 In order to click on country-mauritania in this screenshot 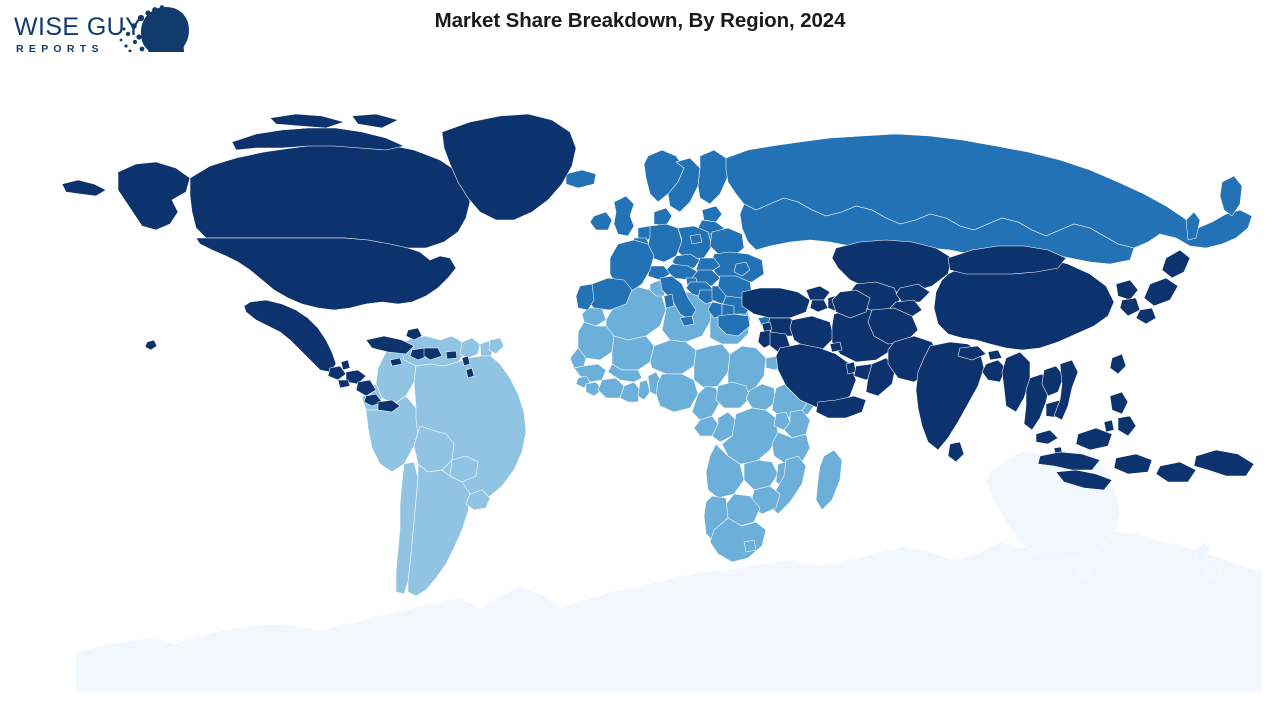, I will do `click(596, 341)`.